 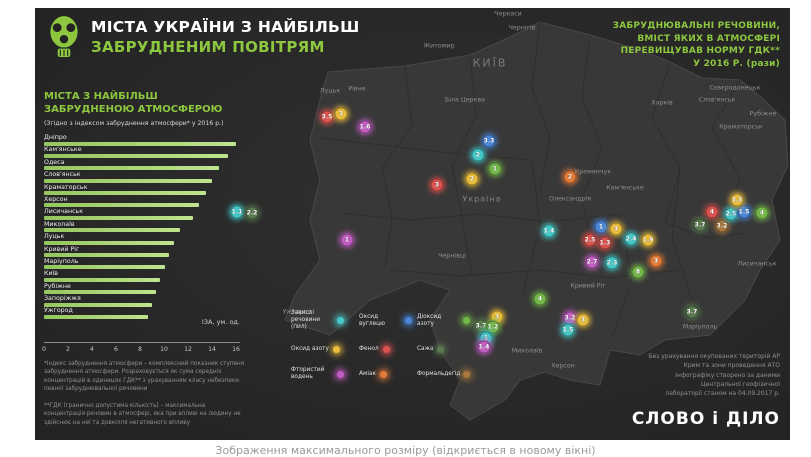 What do you see at coordinates (308, 373) in the screenshot?
I see `legend-label: Фтористий водень` at bounding box center [308, 373].